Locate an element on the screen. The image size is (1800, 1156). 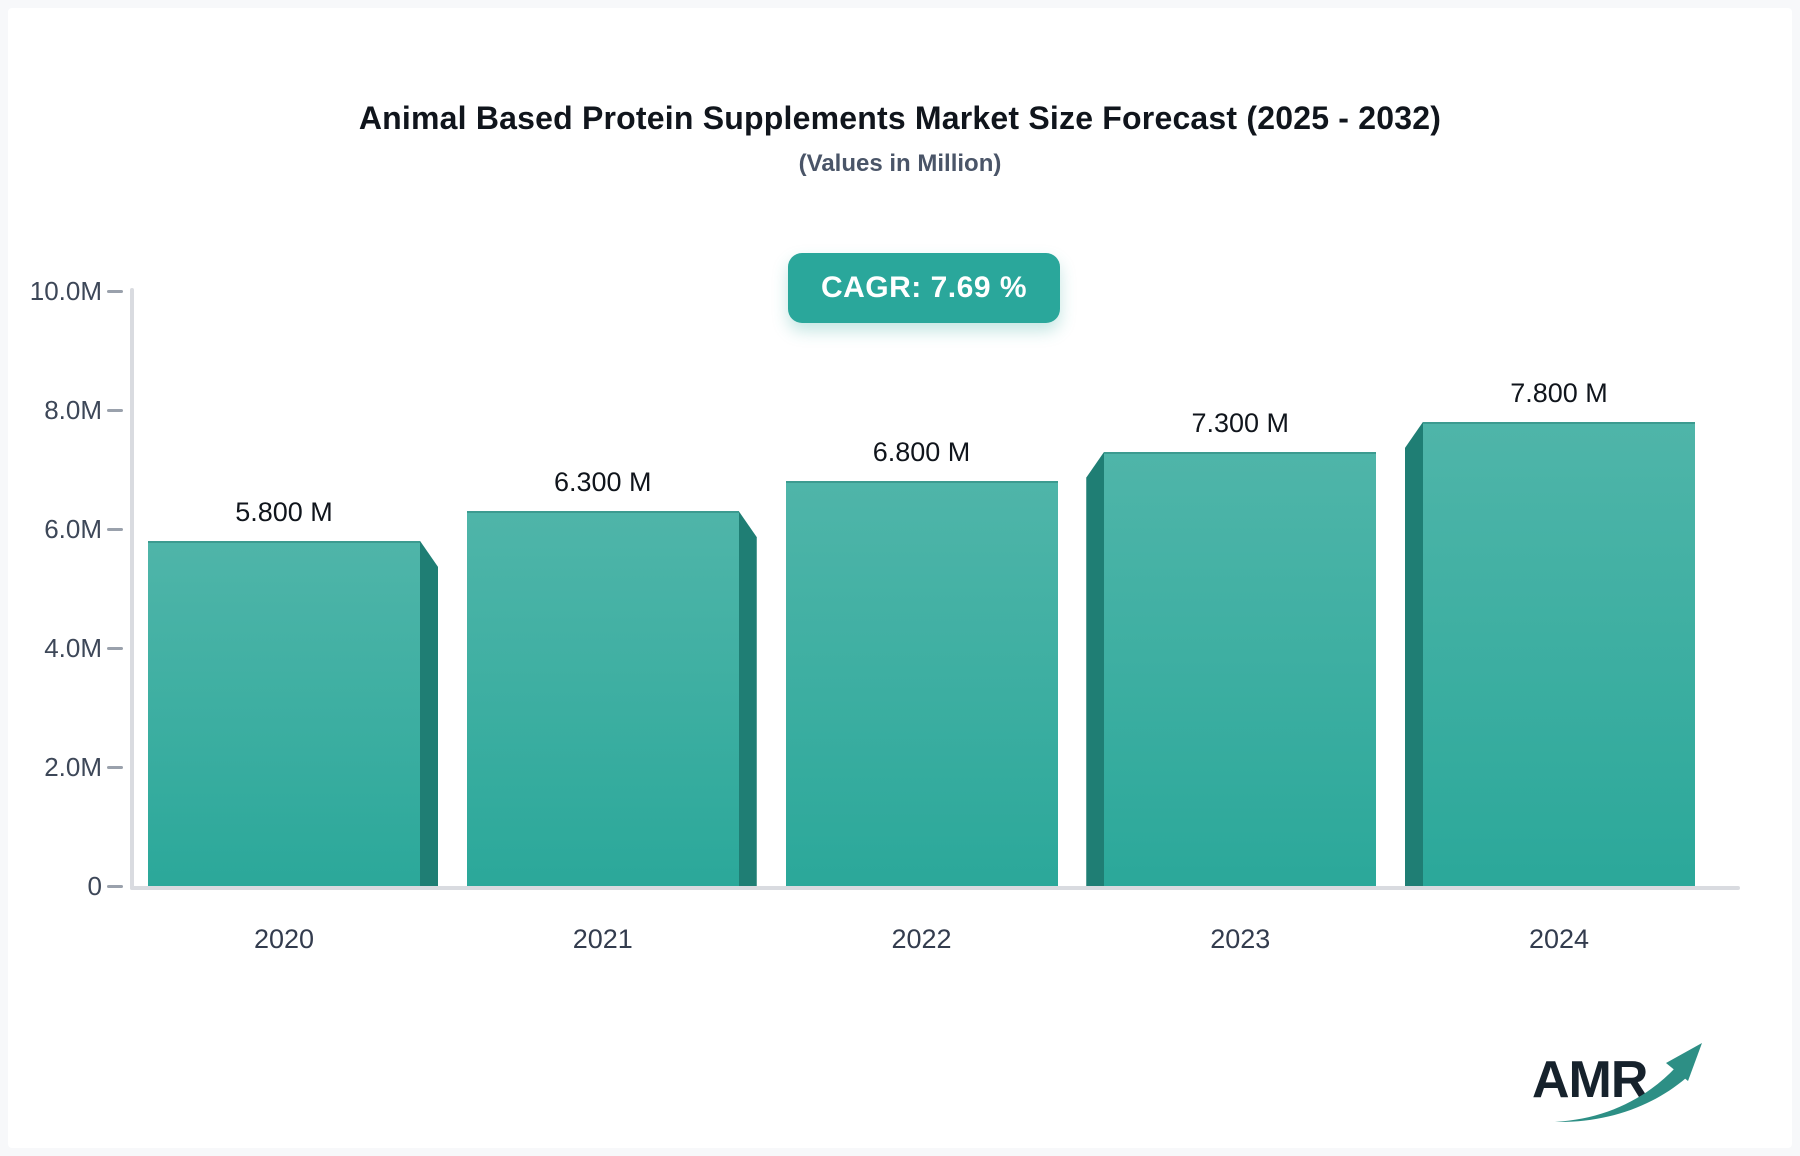
amr-logo: AMR is located at coordinates (1617, 1083).